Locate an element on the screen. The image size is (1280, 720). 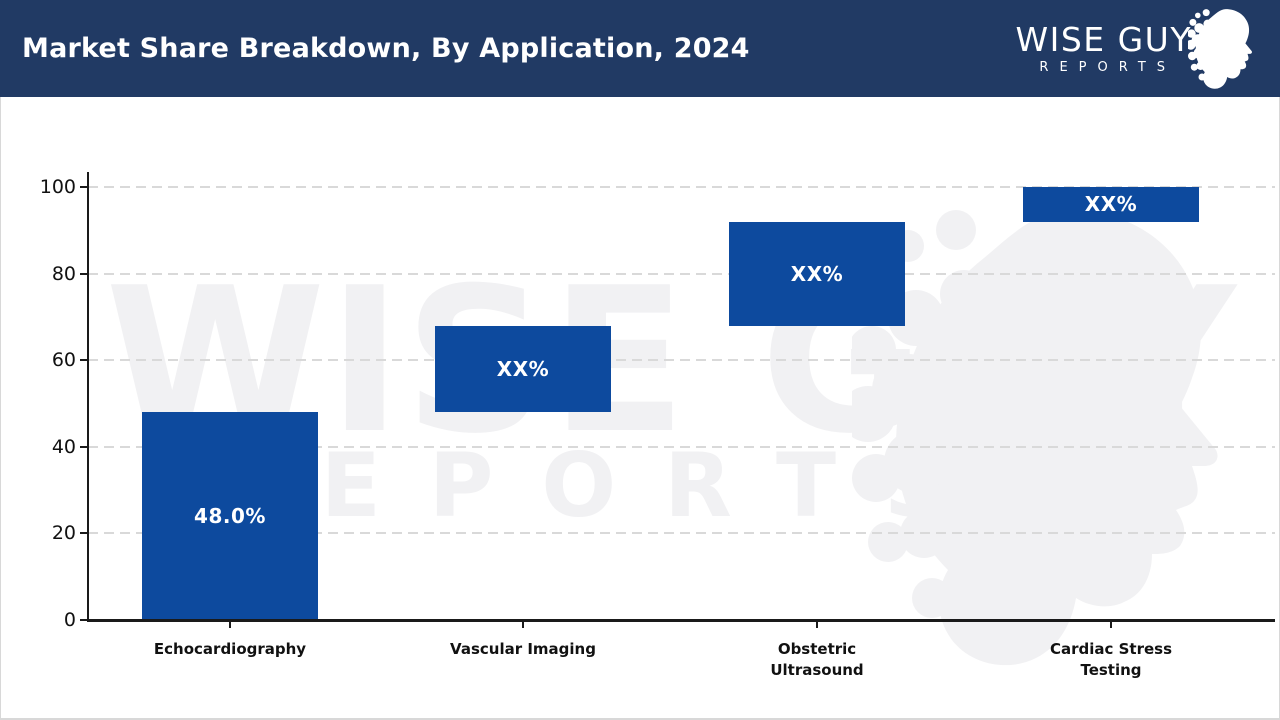
bar-obstetric-ultrasound: XX% is located at coordinates (817, 273).